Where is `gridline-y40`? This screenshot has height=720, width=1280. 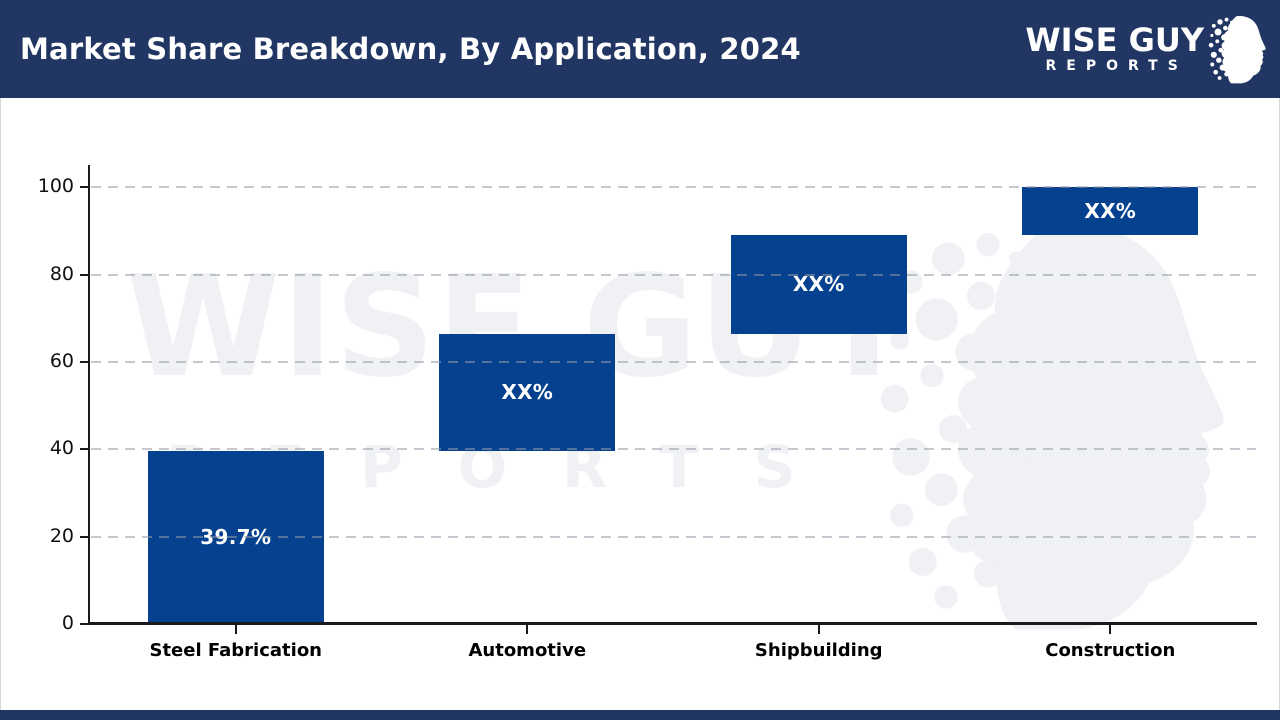
gridline-y40 is located at coordinates (673, 449).